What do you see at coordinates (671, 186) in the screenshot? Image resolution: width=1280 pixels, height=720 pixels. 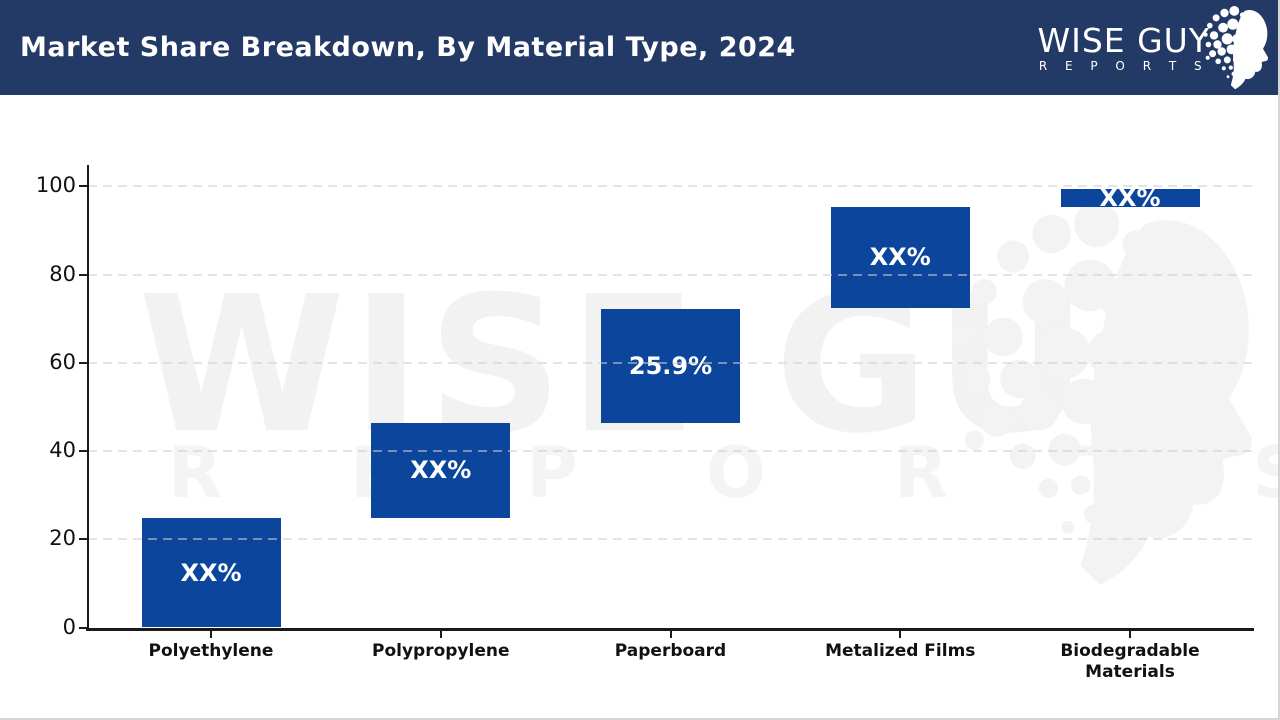 I see `gridline-y100` at bounding box center [671, 186].